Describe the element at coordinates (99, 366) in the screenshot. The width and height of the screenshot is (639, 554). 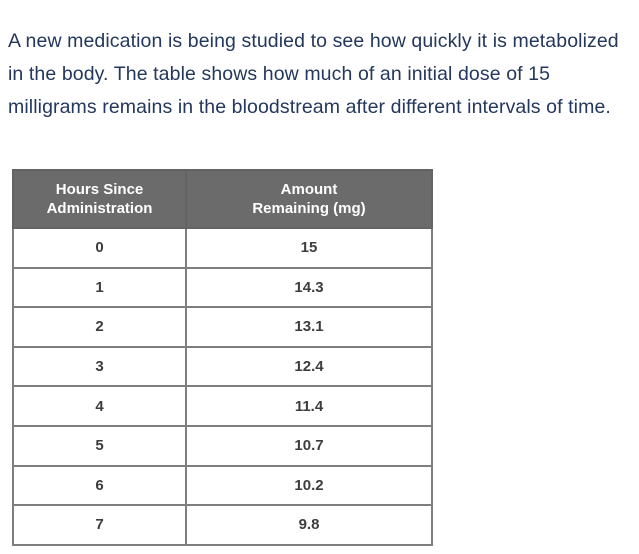
I see `cell-hours-3: 3` at that location.